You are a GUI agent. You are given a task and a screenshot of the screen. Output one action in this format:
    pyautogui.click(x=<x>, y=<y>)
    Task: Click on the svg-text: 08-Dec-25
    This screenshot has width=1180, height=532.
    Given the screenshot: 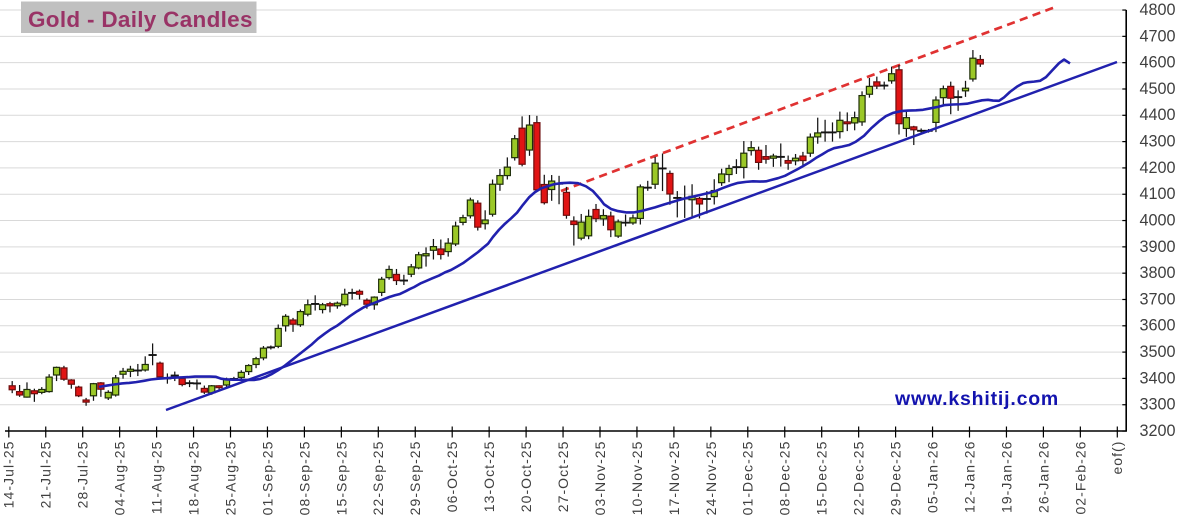 What is the action you would take?
    pyautogui.click(x=785, y=478)
    